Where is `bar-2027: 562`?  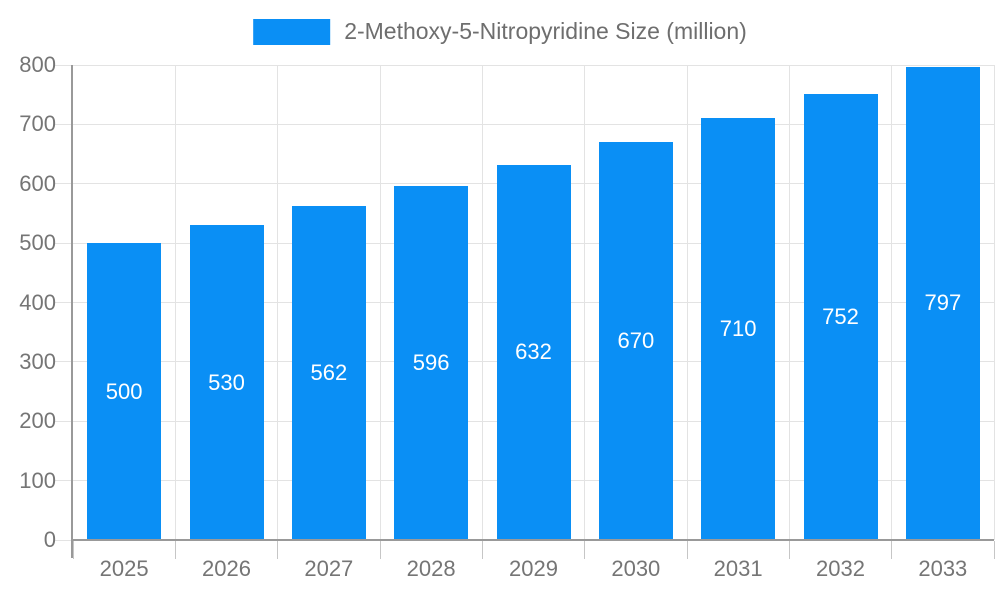 bar-2027: 562 is located at coordinates (328, 373).